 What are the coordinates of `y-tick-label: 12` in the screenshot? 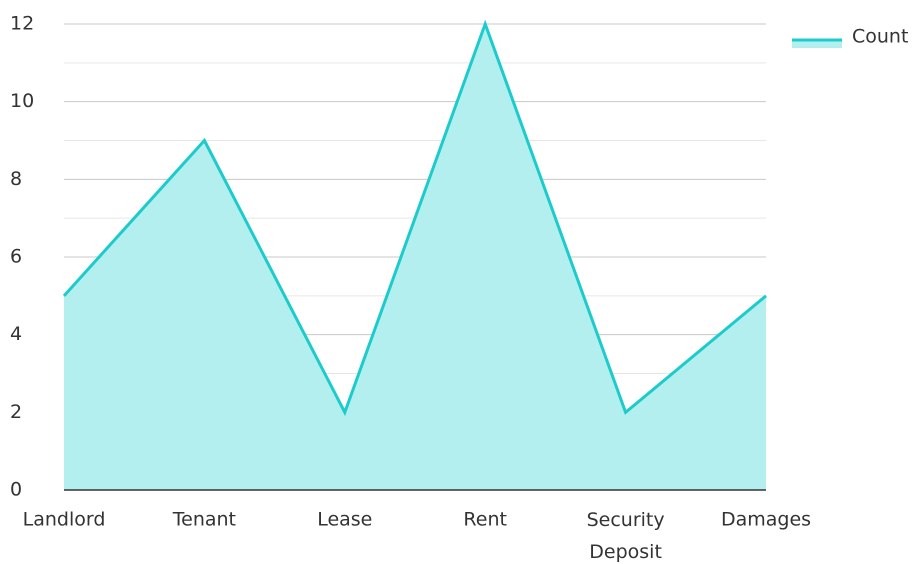 It's located at (22, 24).